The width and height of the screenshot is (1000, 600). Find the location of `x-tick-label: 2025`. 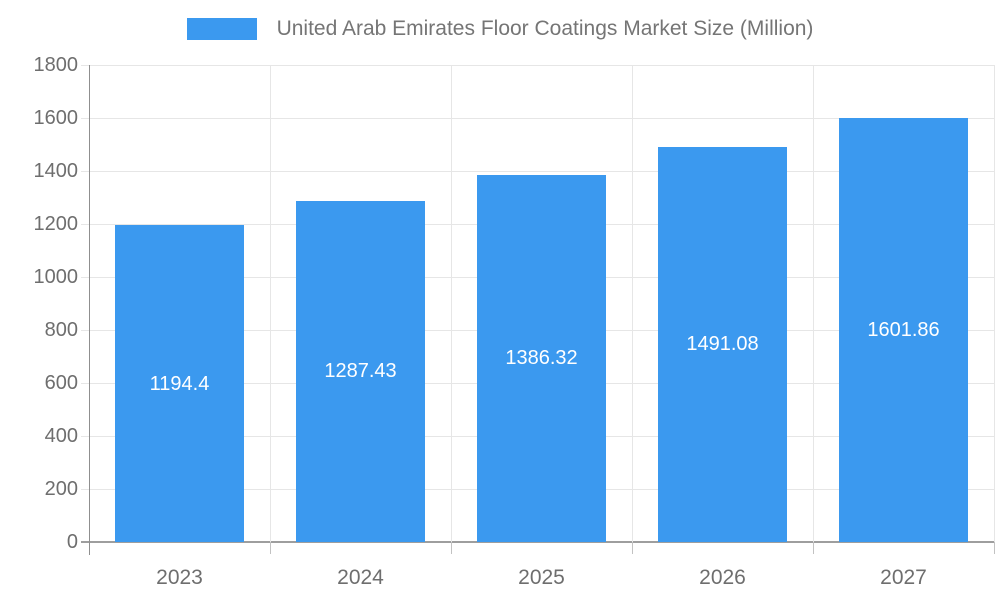

x-tick-label: 2025 is located at coordinates (541, 577).